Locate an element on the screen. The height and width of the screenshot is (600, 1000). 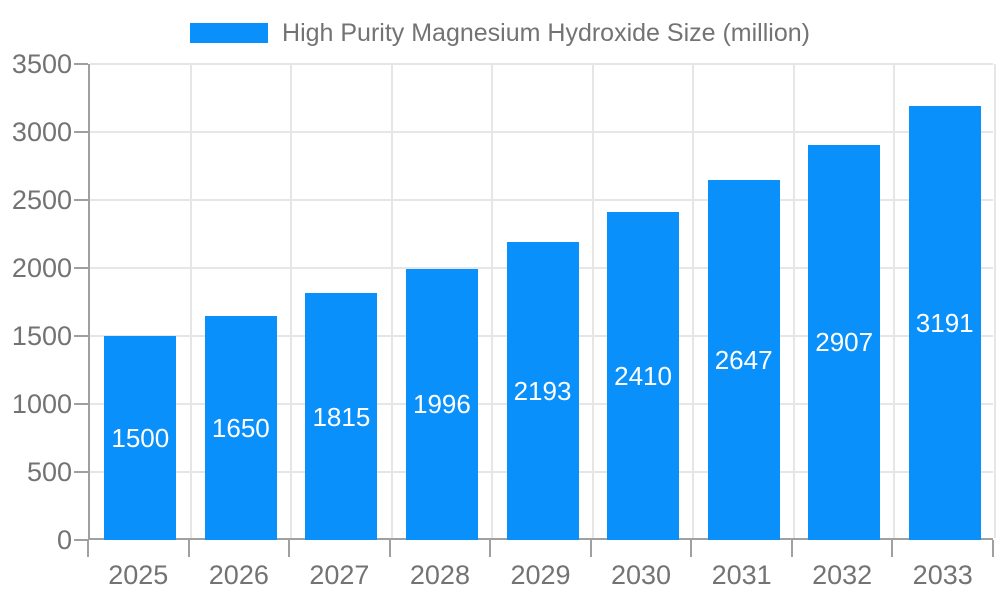
legend-swatch is located at coordinates (229, 33).